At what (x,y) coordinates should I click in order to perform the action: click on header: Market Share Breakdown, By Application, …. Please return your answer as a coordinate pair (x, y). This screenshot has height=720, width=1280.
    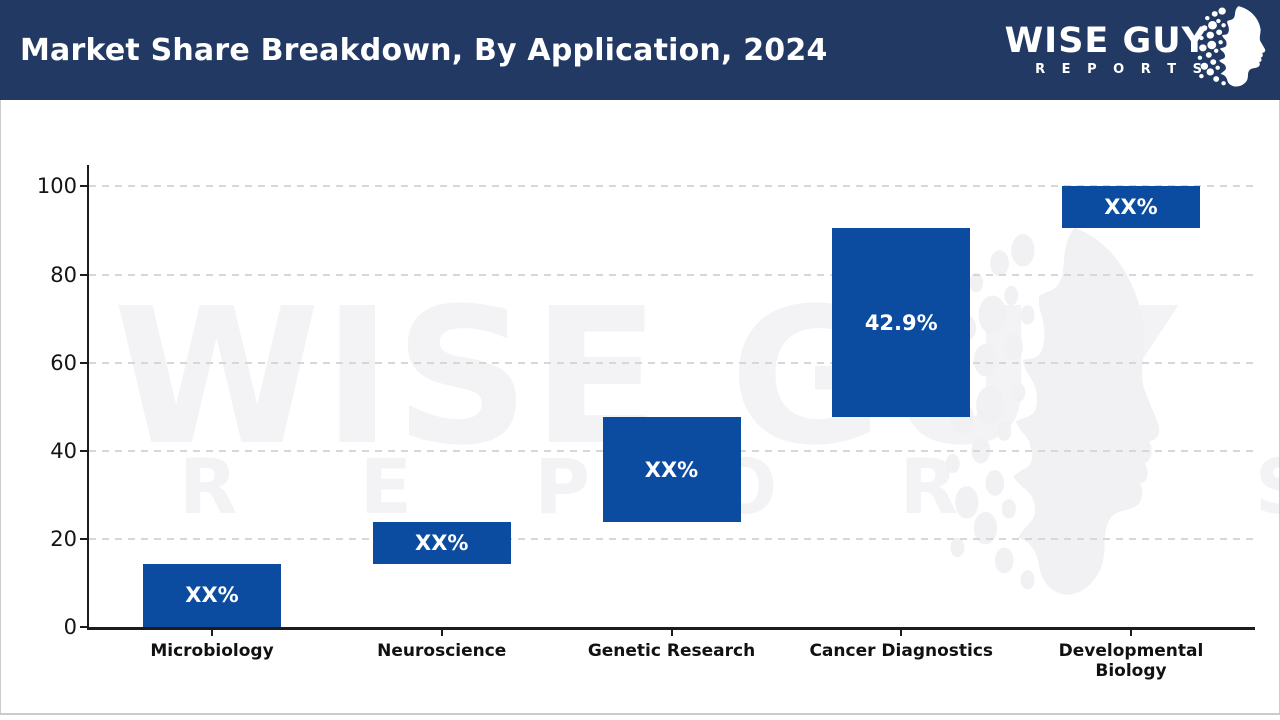
    Looking at the image, I should click on (640, 50).